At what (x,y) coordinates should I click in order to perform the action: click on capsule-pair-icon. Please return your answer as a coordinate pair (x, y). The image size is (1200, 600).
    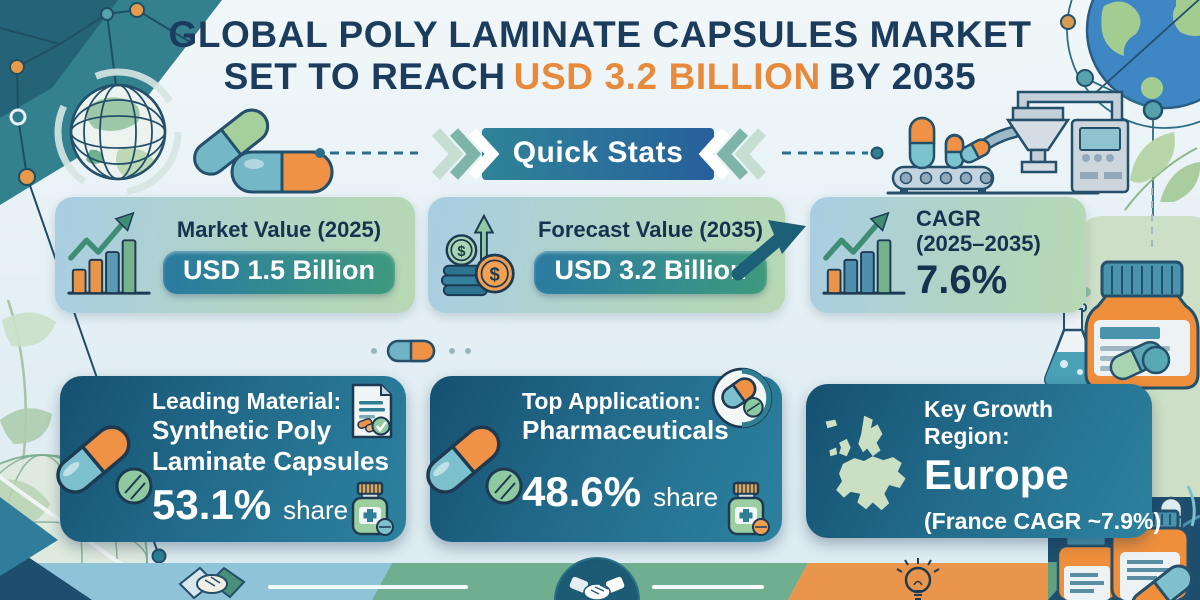
    Looking at the image, I should click on (263, 151).